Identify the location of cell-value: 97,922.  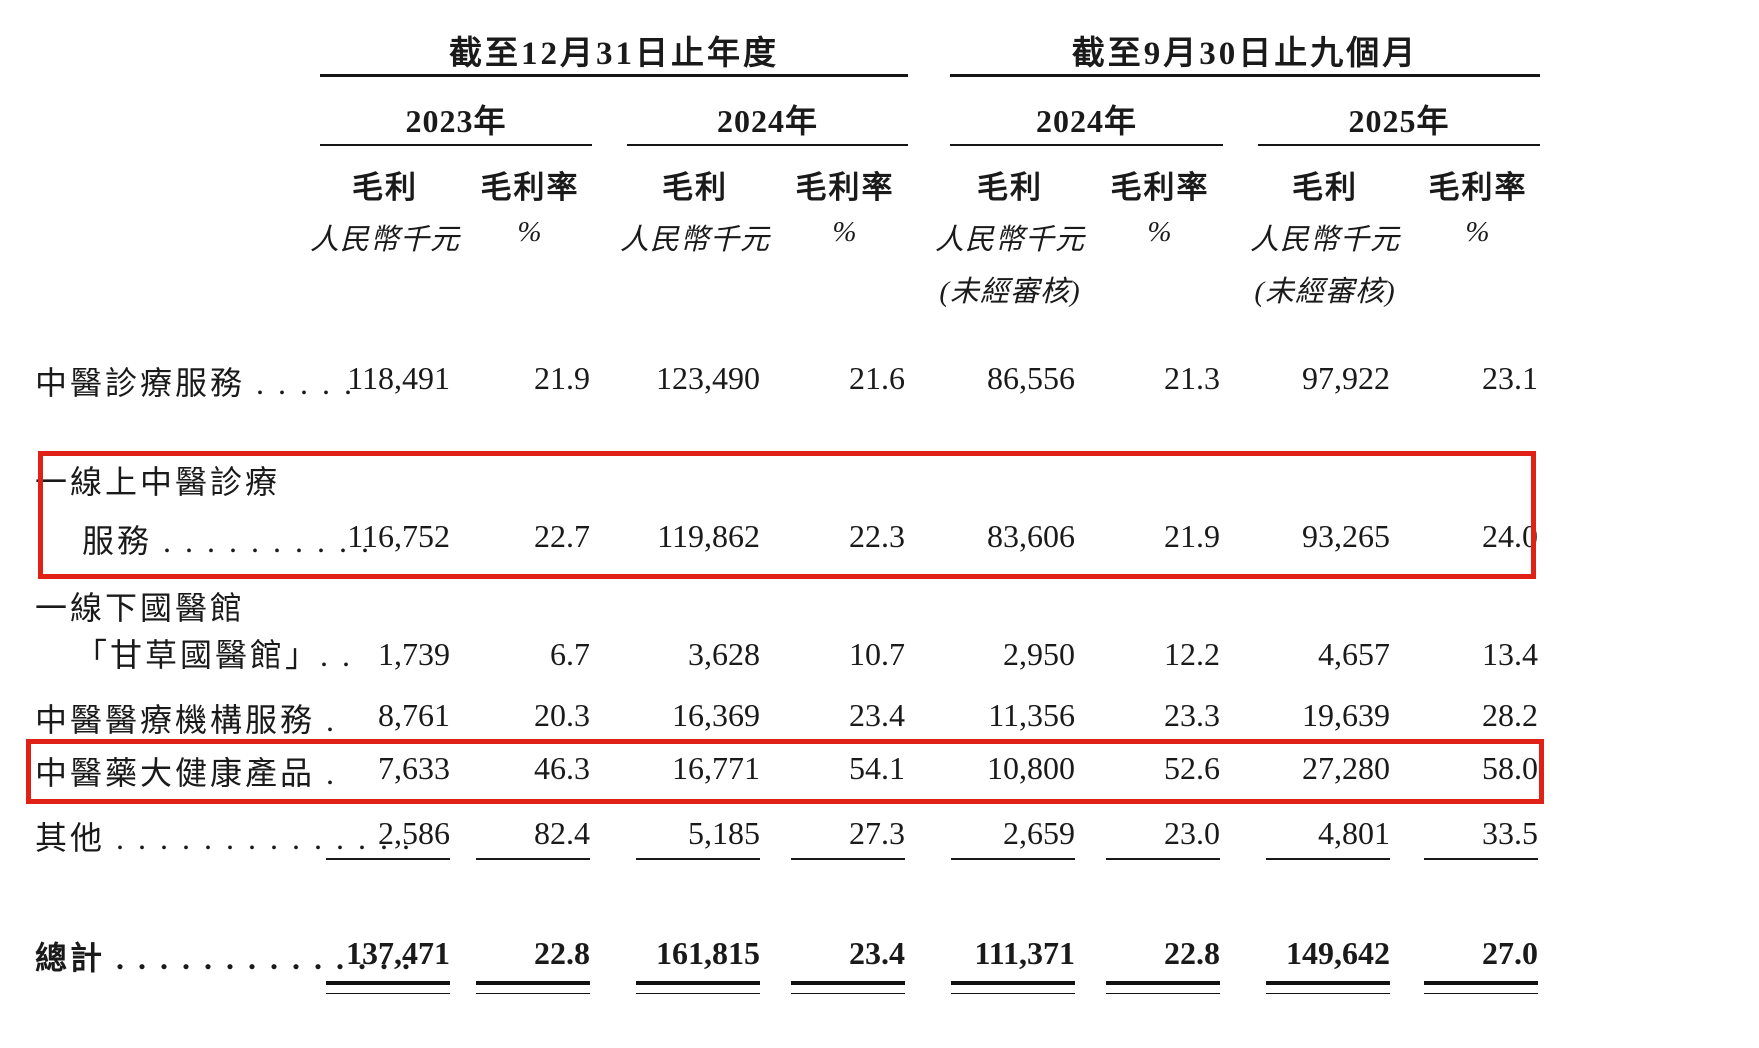
(1346, 378).